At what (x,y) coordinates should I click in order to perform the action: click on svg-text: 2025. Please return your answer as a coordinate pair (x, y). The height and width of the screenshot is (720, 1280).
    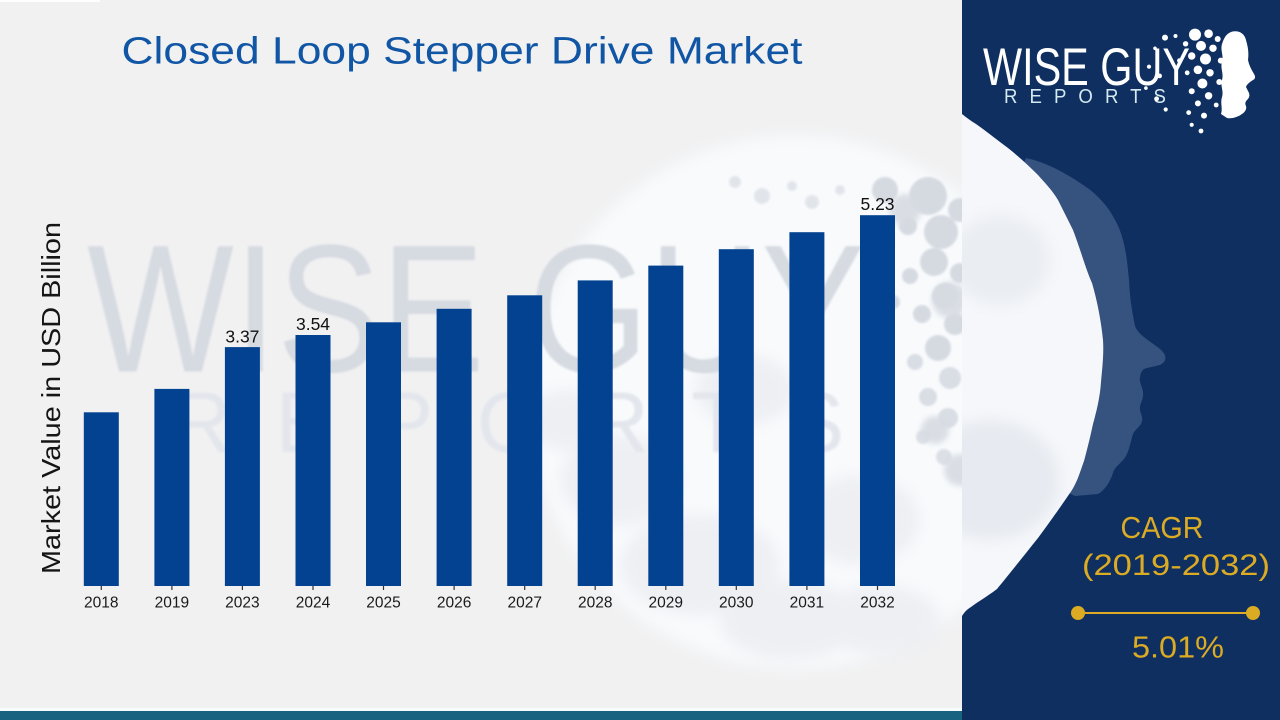
    Looking at the image, I should click on (383, 603).